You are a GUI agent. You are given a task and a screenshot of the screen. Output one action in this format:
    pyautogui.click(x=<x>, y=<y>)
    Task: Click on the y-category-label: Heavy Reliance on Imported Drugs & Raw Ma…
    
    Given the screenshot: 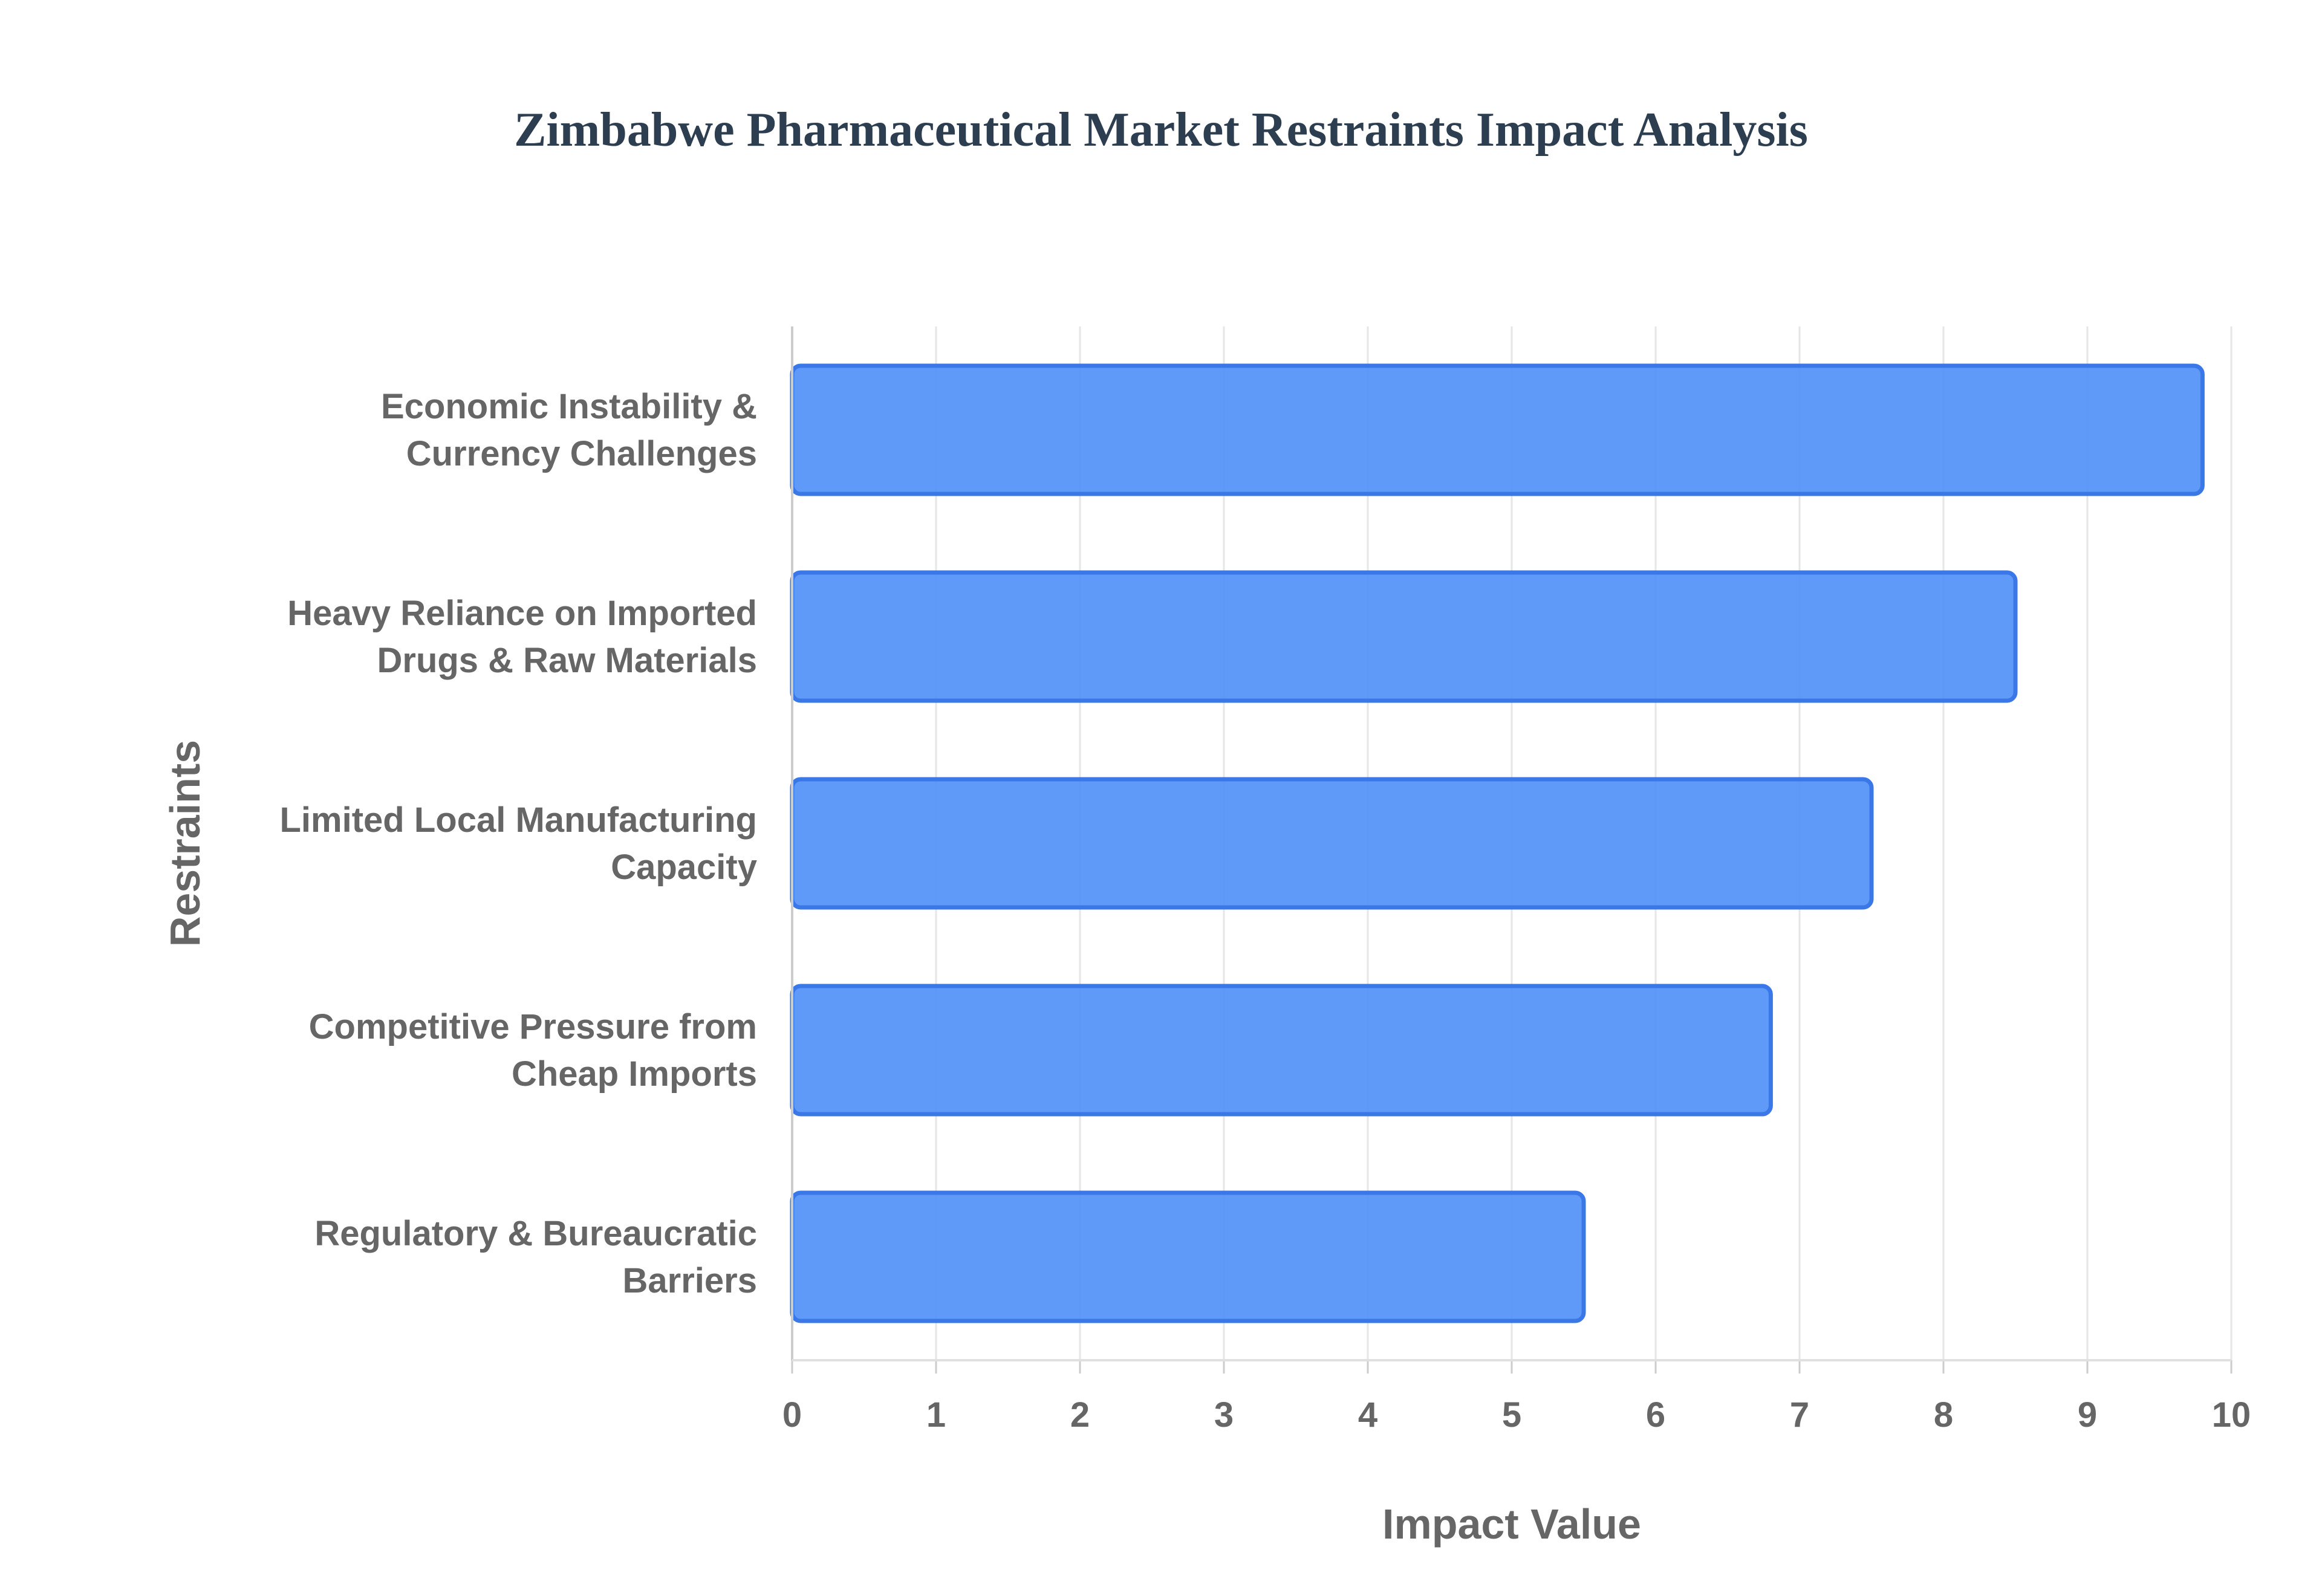 What is the action you would take?
    pyautogui.click(x=522, y=637)
    